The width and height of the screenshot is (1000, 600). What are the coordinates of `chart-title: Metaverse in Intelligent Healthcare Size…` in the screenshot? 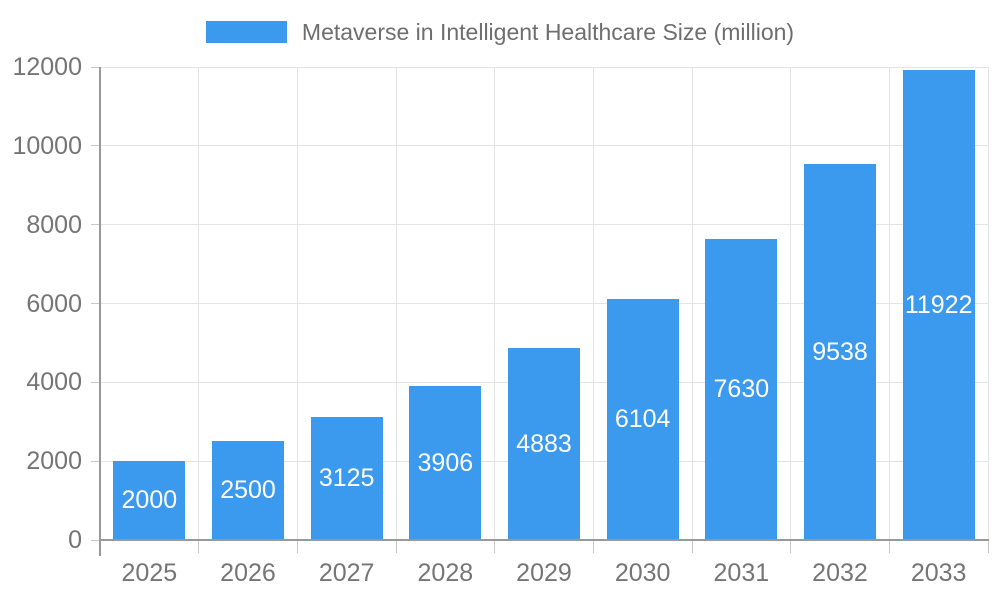 It's located at (548, 32).